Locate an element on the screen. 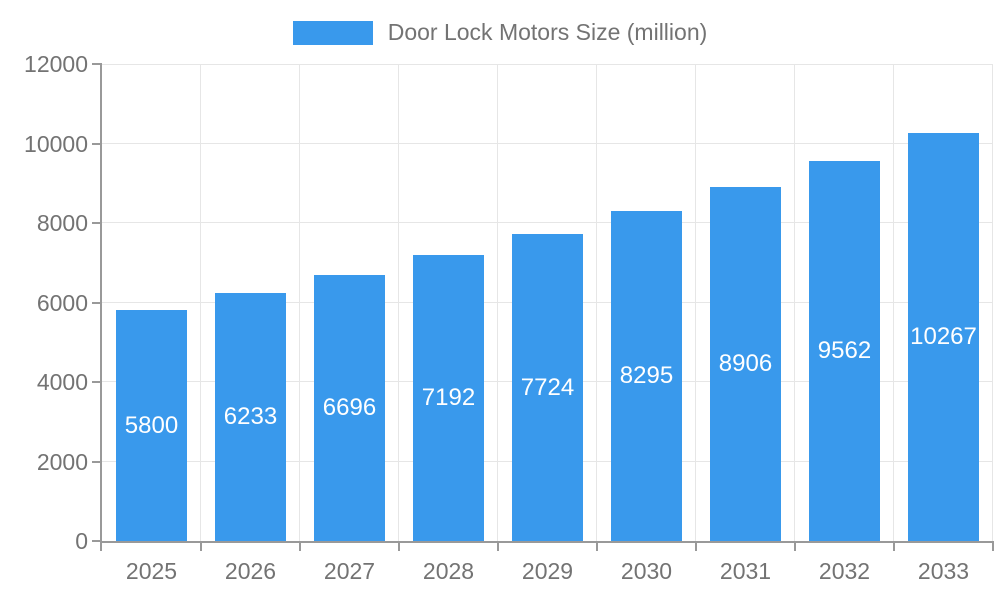 This screenshot has width=1000, height=600. bar-value-label: 7192 is located at coordinates (448, 397).